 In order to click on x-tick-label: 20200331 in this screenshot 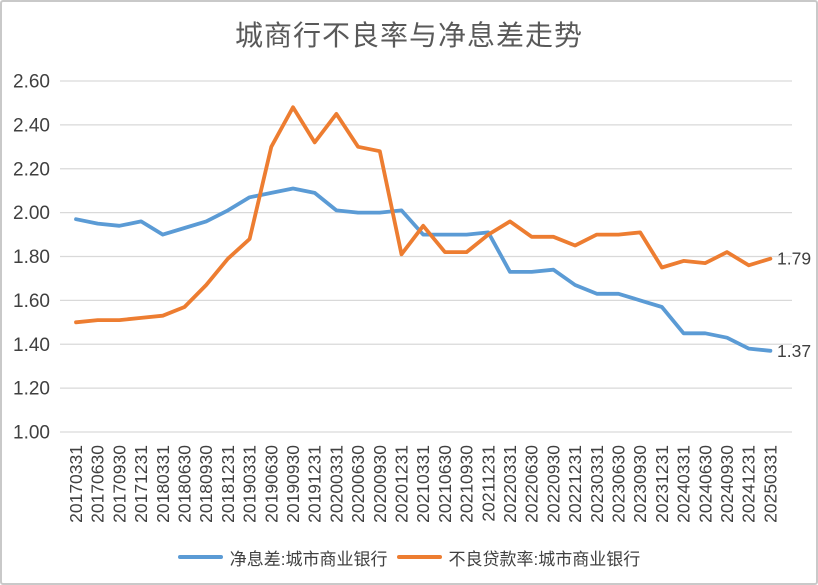, I will do `click(336, 484)`.